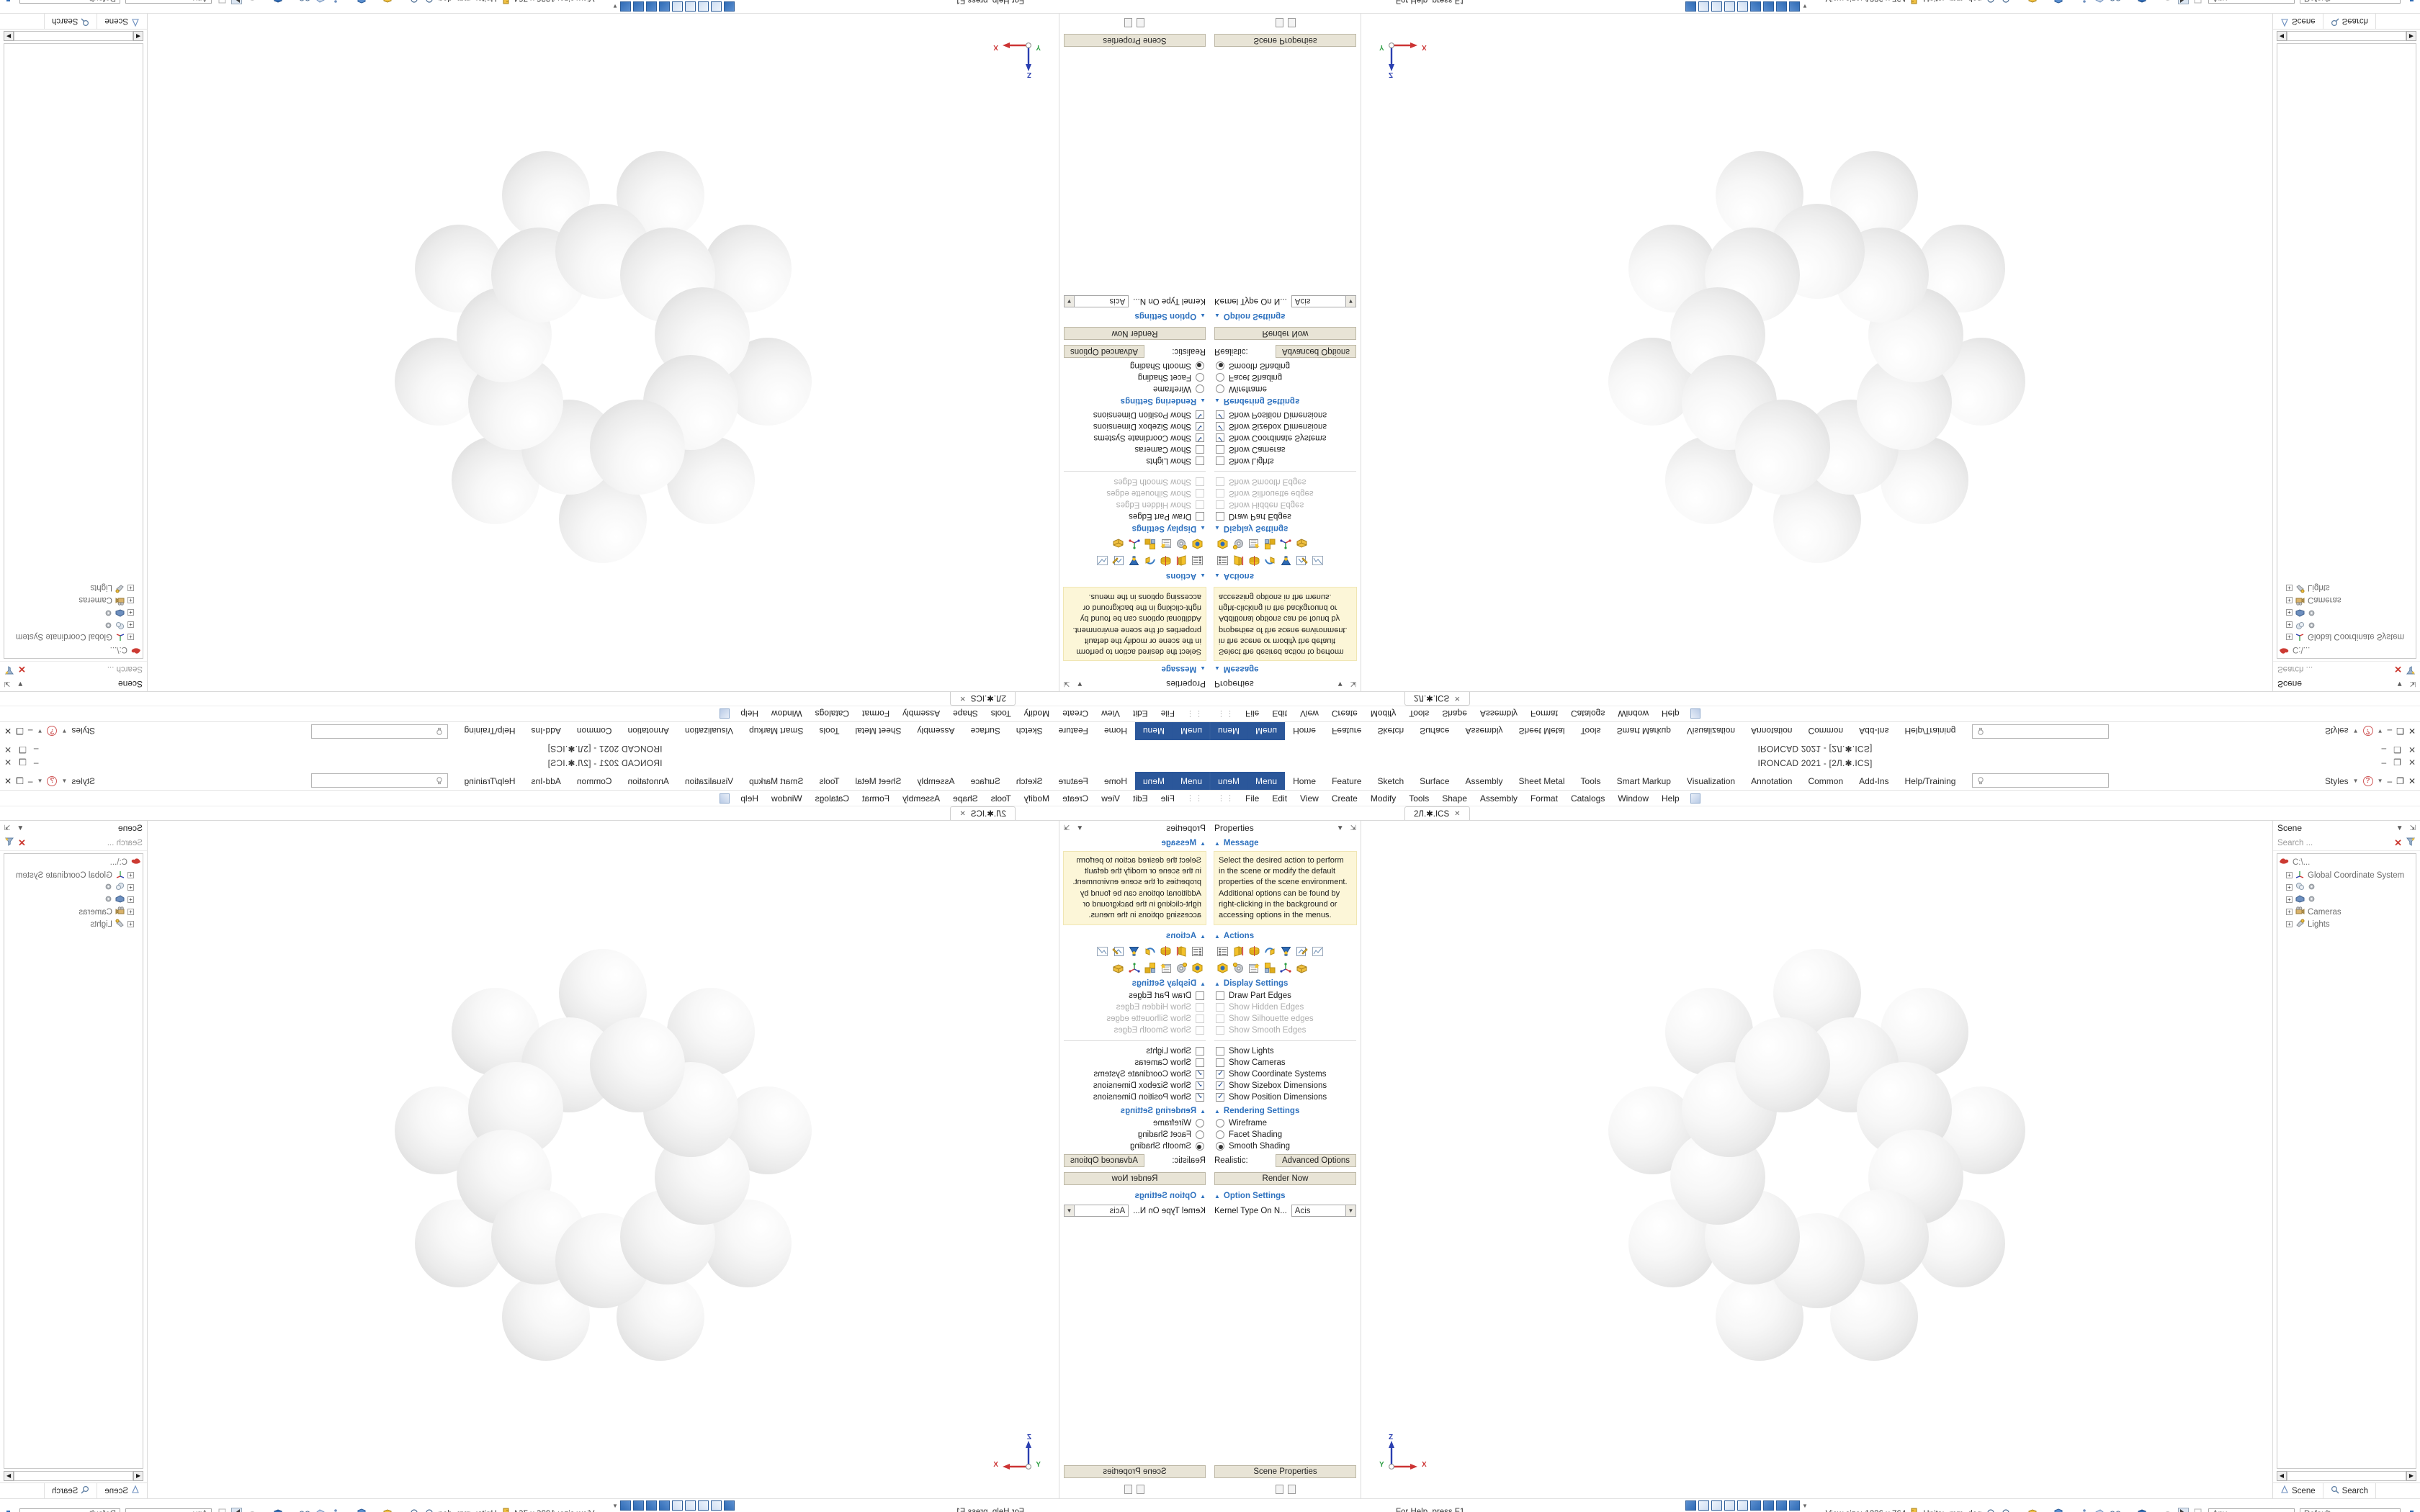 This screenshot has height=1512, width=2420. Describe the element at coordinates (878, 731) in the screenshot. I see `tab-sheet-metal: Sheet Metal` at that location.